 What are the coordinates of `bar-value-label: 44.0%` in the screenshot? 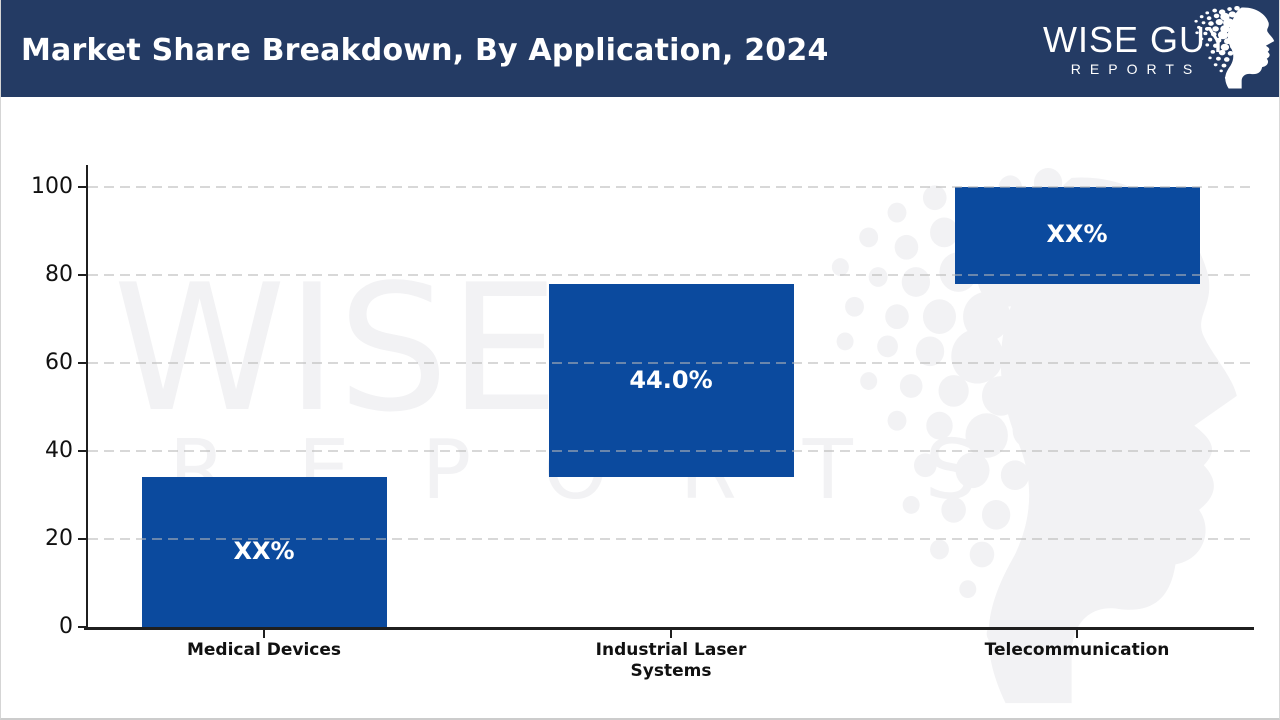 It's located at (671, 379).